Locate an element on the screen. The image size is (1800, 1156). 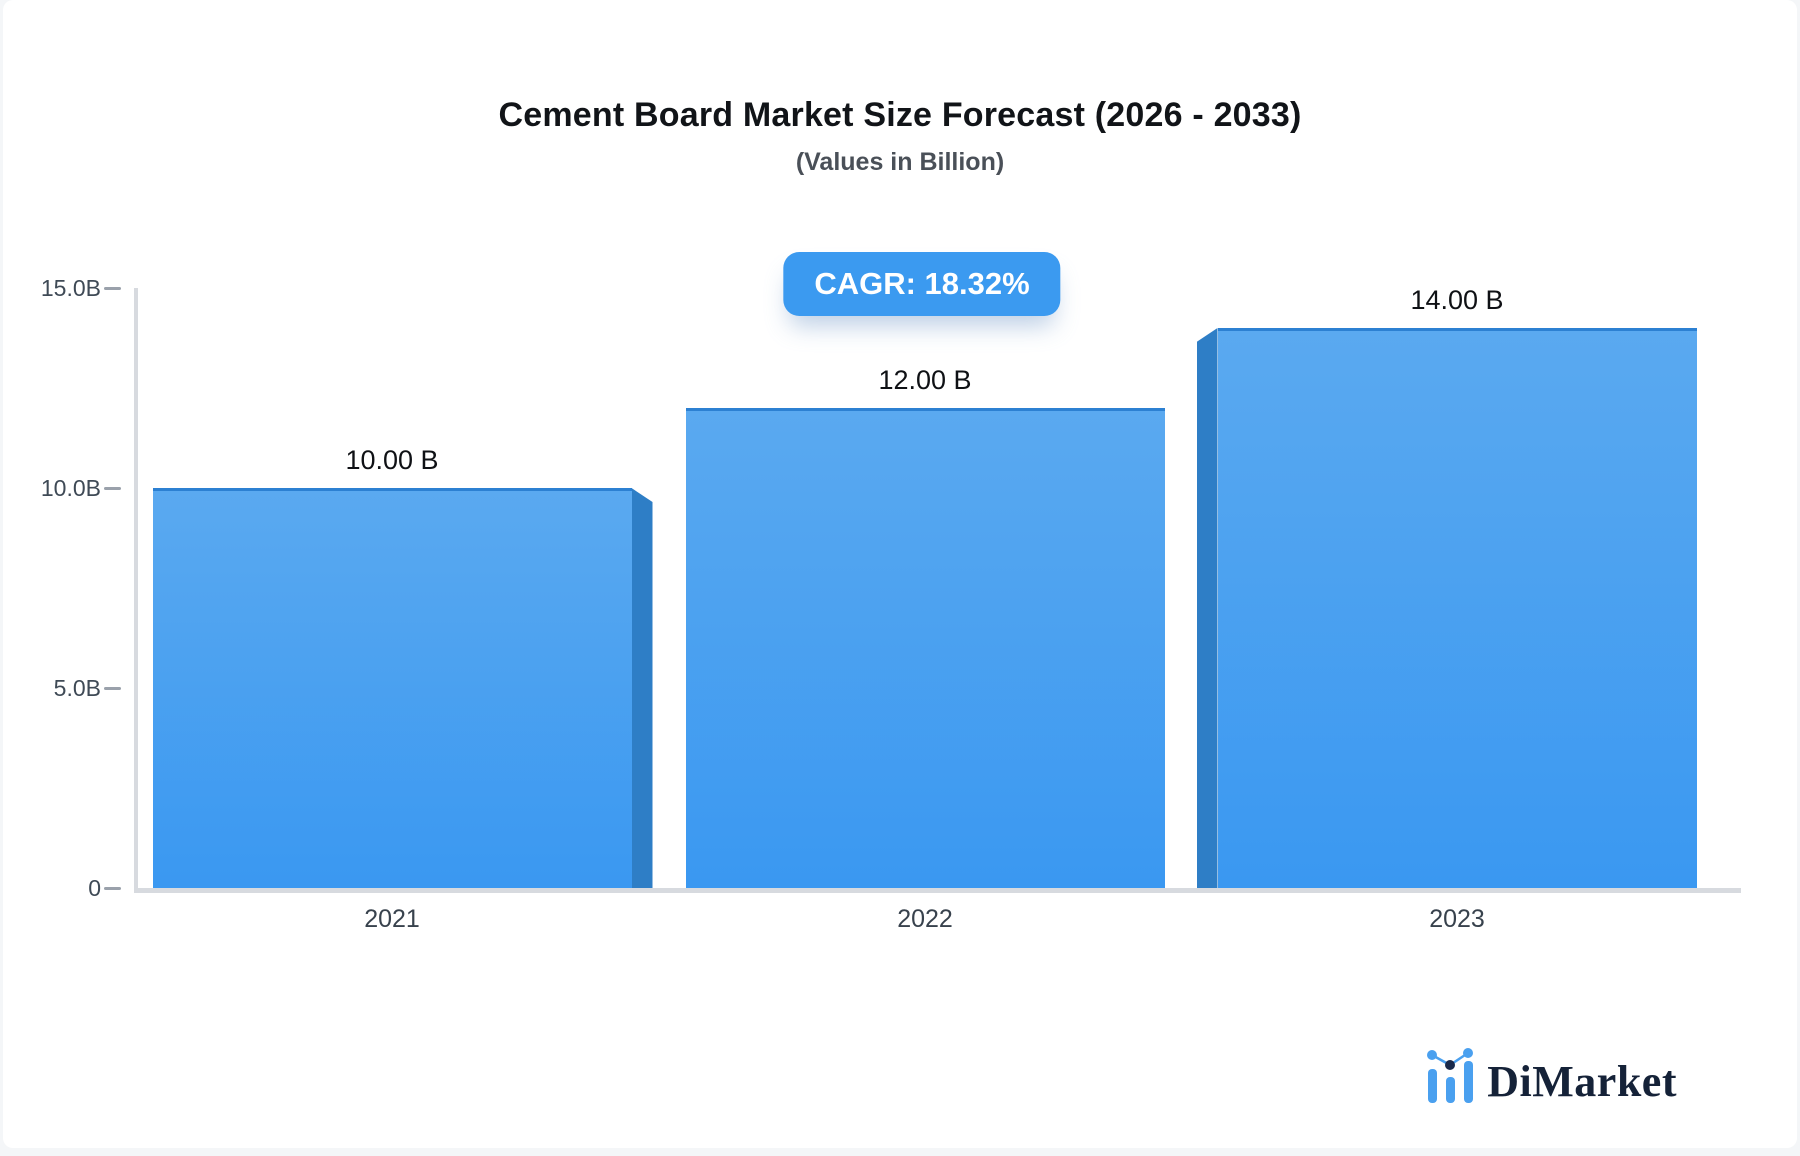
bar-value-label-2021: 10.00 B is located at coordinates (392, 460).